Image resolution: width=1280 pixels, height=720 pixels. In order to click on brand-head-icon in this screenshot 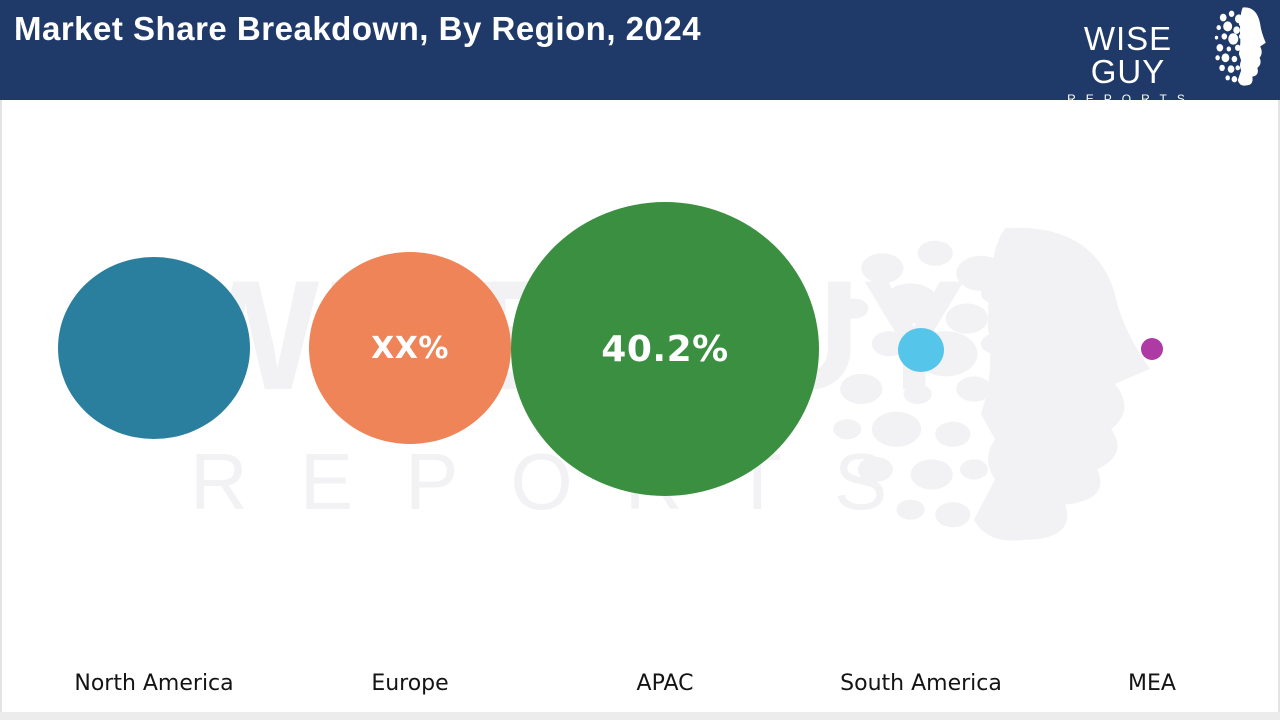, I will do `click(1240, 46)`.